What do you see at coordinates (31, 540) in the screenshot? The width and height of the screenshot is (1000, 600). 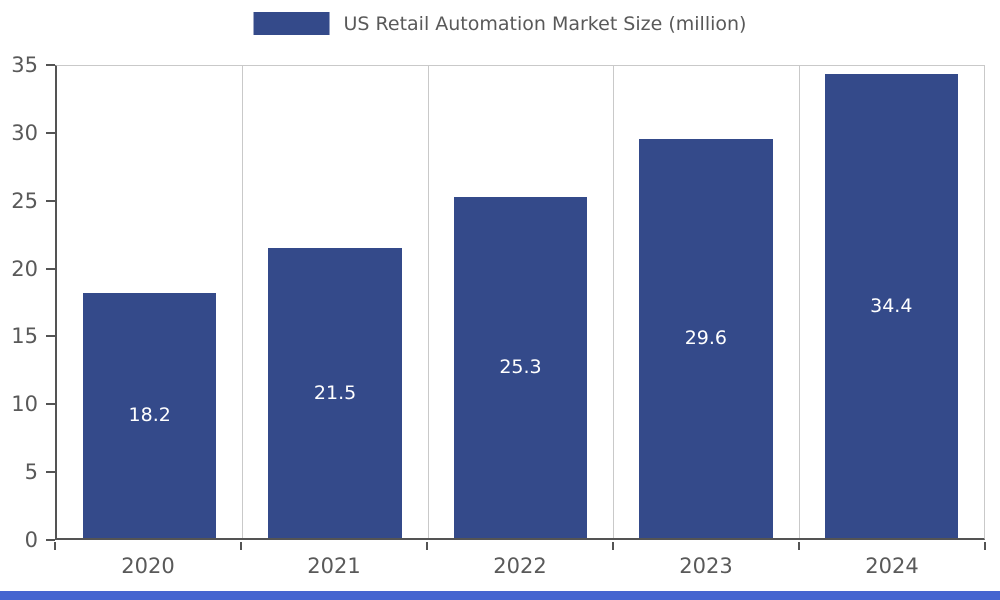 I see `y-tick-label: 0` at bounding box center [31, 540].